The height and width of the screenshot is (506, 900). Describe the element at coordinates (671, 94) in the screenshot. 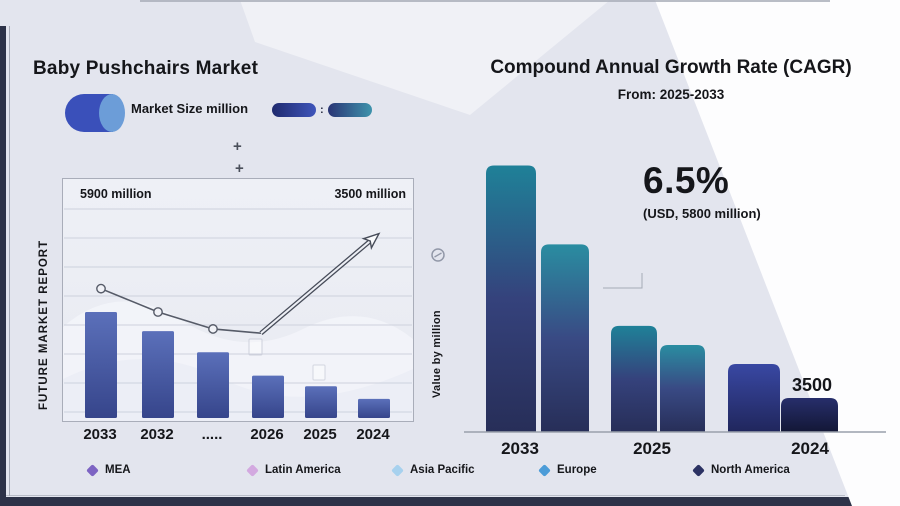

I see `cagr-subtitle: From: 2025-2033` at that location.